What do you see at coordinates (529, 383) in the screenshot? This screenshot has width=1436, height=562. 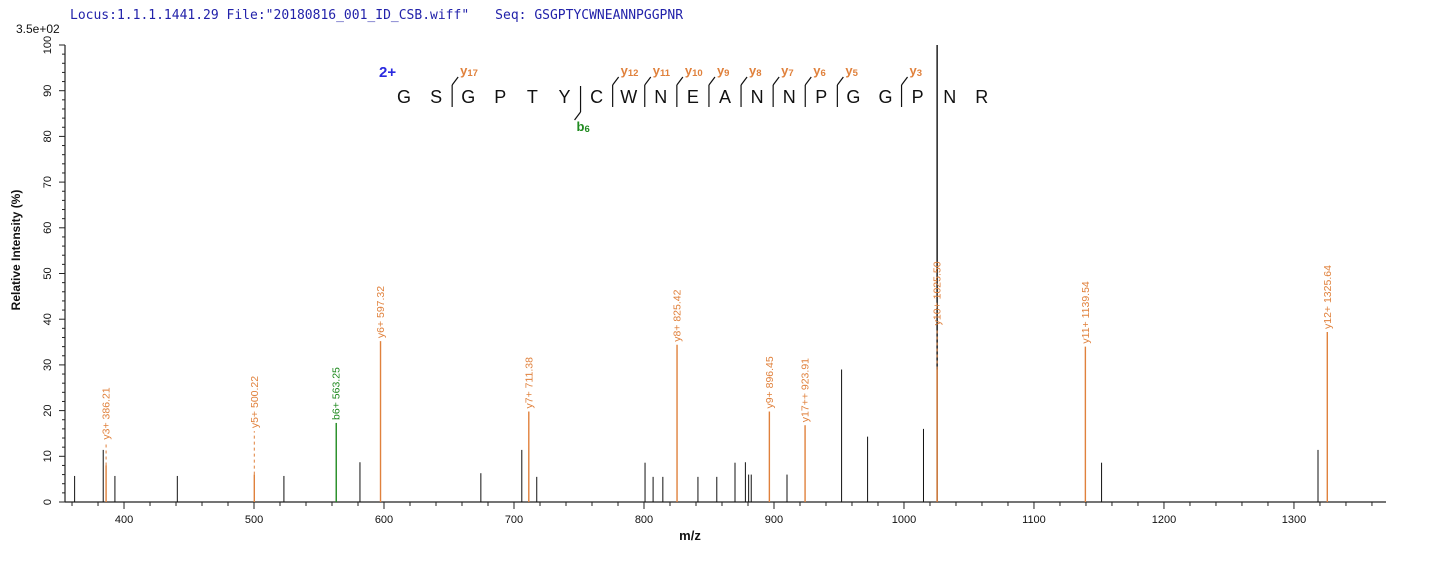 I see `peak-label: y7+ 711.38` at bounding box center [529, 383].